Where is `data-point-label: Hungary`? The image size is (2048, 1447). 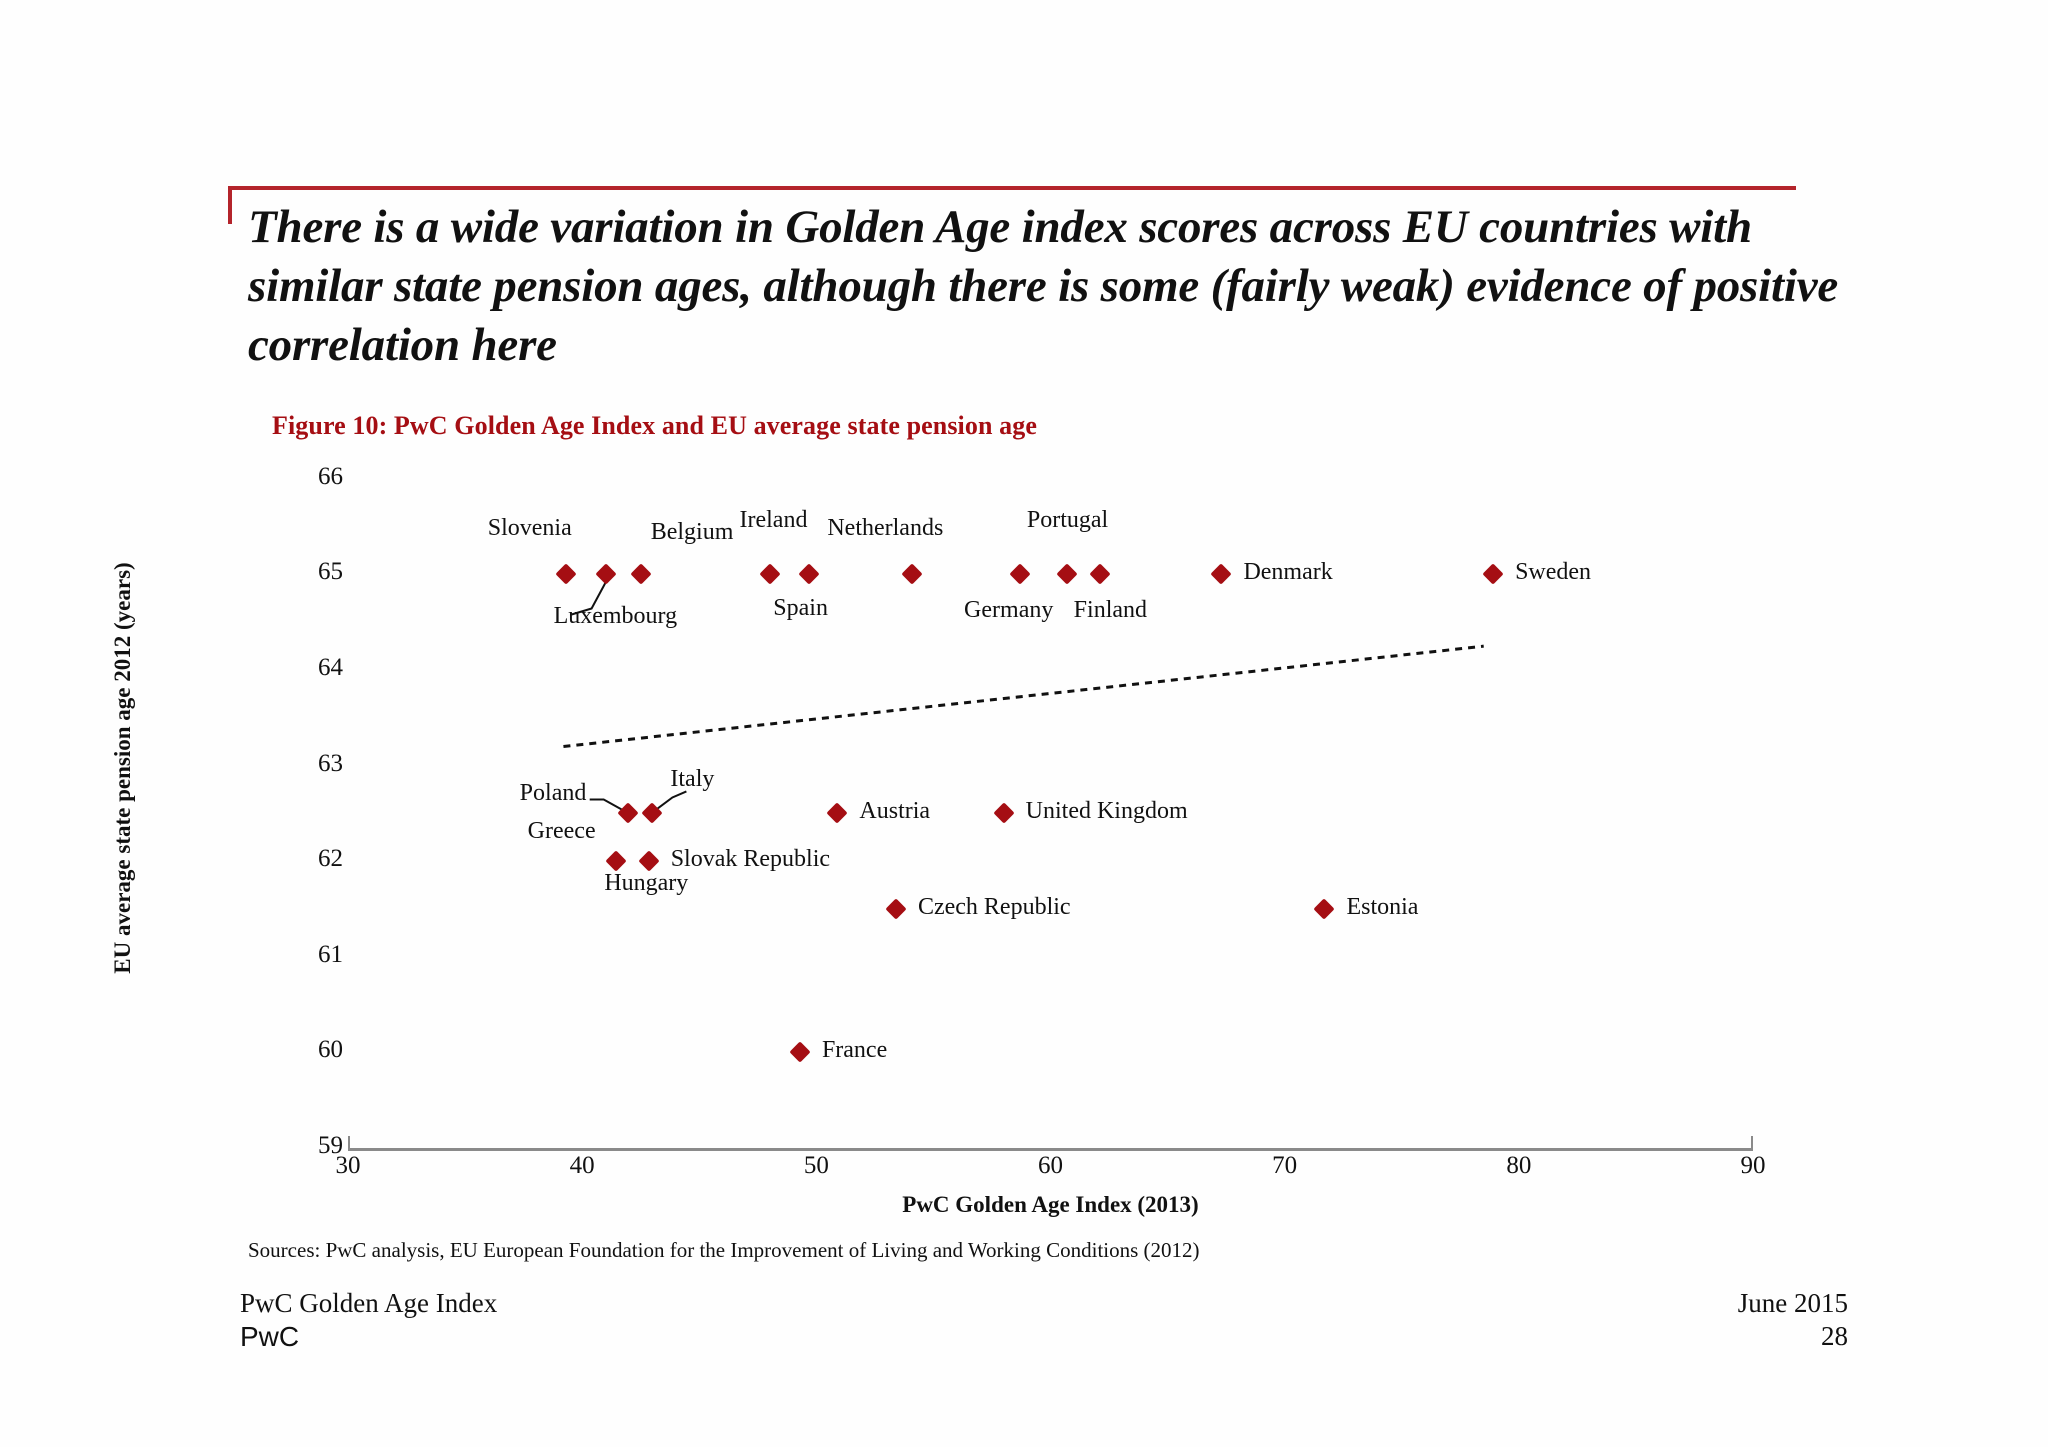 data-point-label: Hungary is located at coordinates (646, 883).